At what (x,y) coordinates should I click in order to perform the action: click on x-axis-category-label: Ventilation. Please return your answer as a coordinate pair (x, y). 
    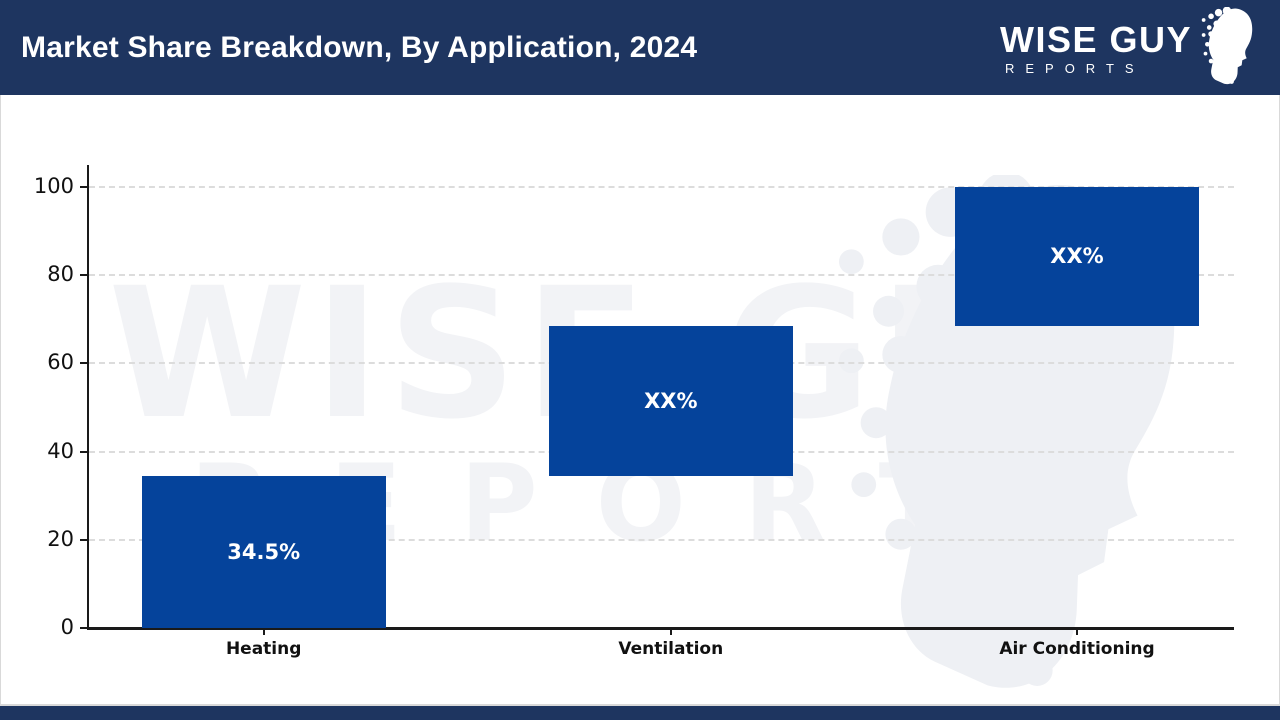
    Looking at the image, I should click on (671, 649).